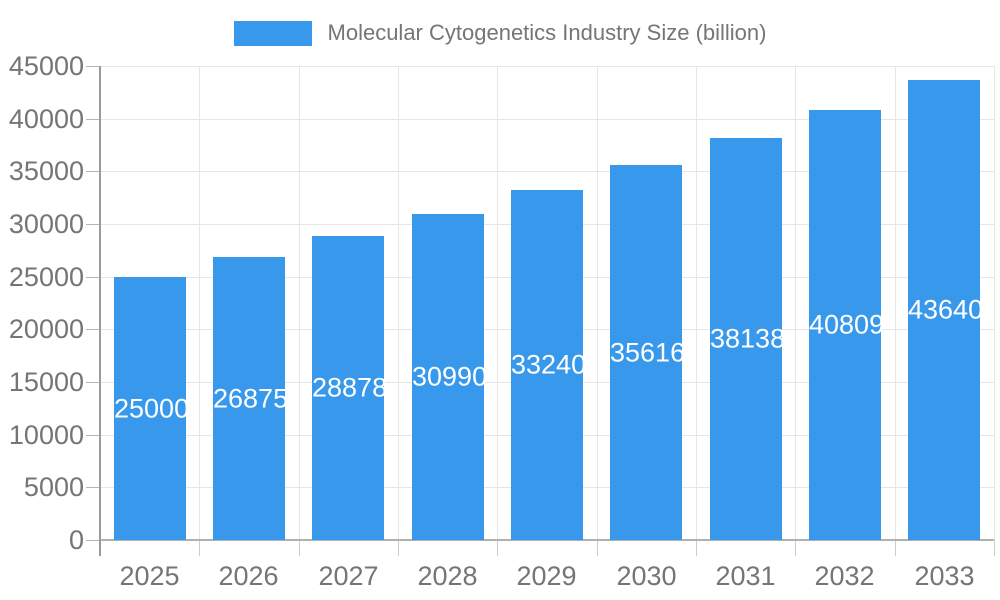 This screenshot has height=600, width=1000. I want to click on bar-value-label: 28878, so click(350, 387).